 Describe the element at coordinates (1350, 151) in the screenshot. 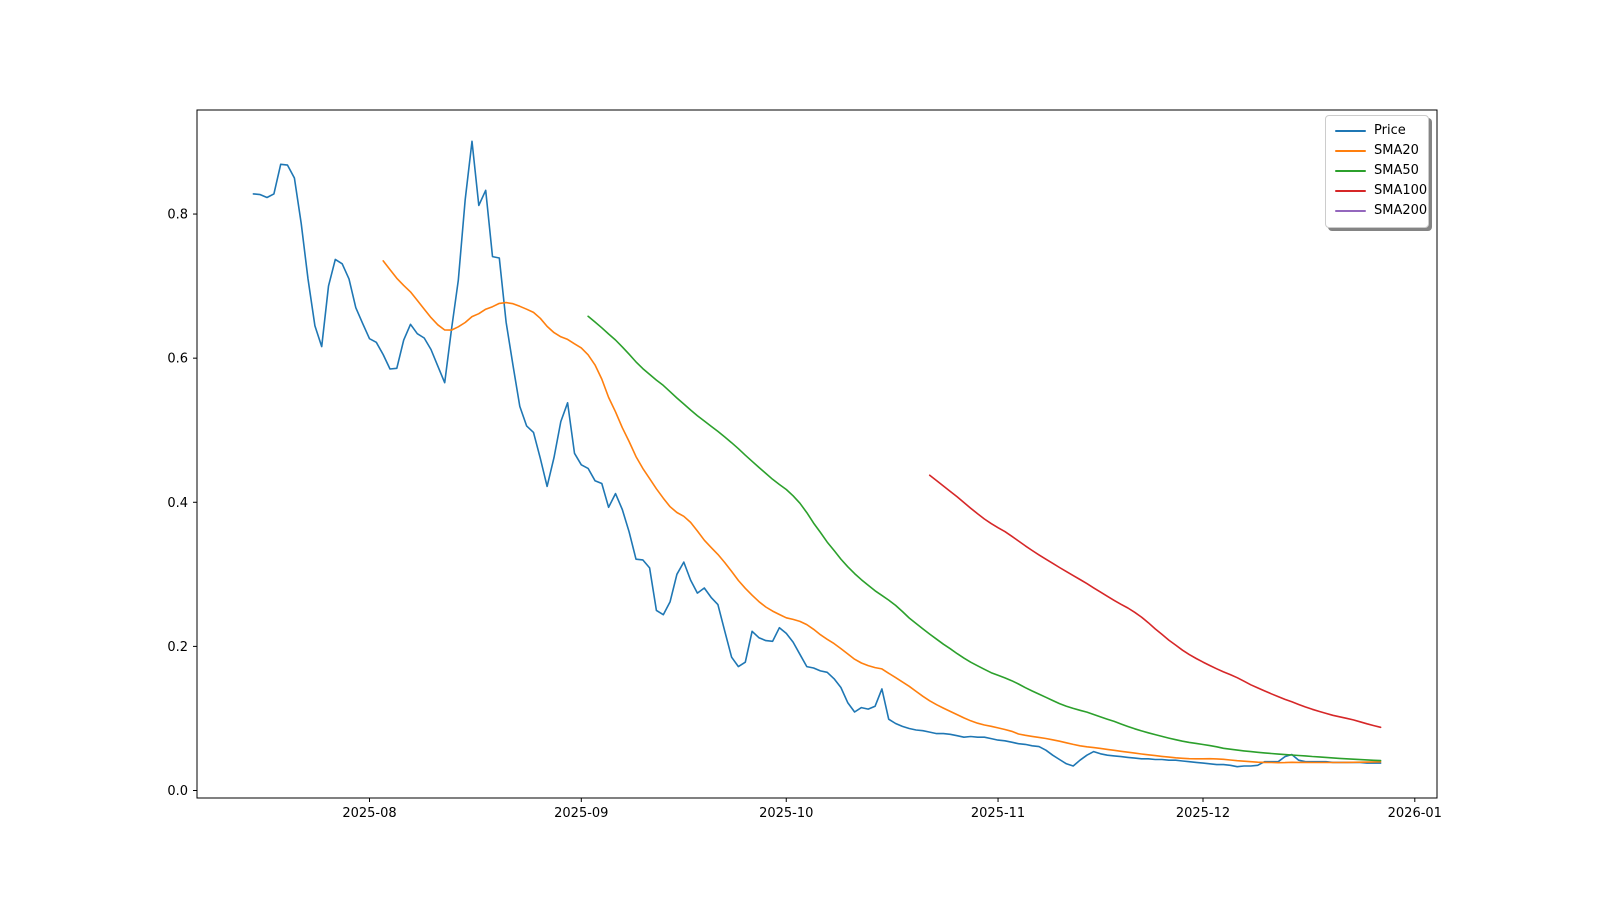

I see `sma20-line-sample-icon` at that location.